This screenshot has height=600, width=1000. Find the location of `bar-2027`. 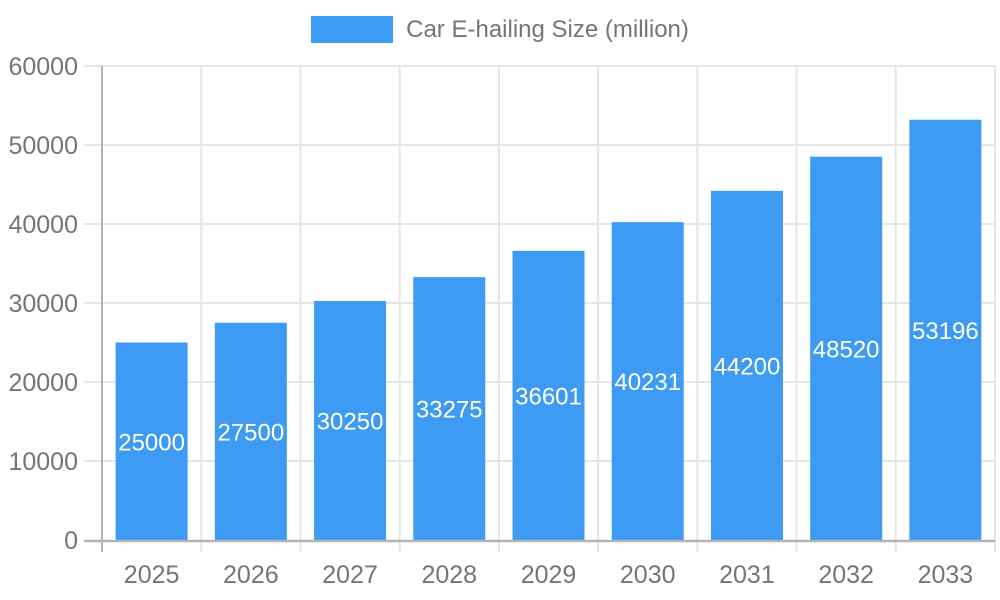

bar-2027 is located at coordinates (350, 420).